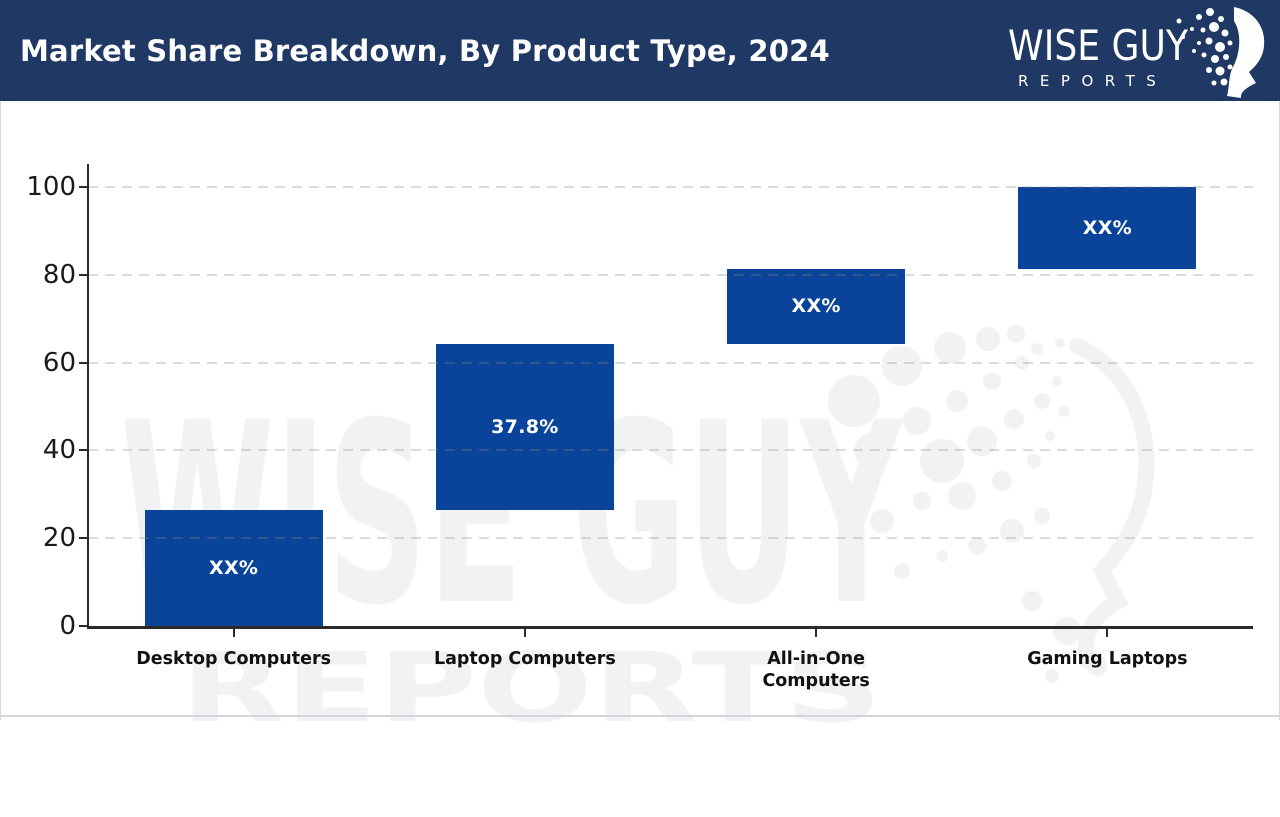 Image resolution: width=1280 pixels, height=817 pixels. Describe the element at coordinates (1098, 45) in the screenshot. I see `brand-wordmark-top: WISE GUY` at that location.